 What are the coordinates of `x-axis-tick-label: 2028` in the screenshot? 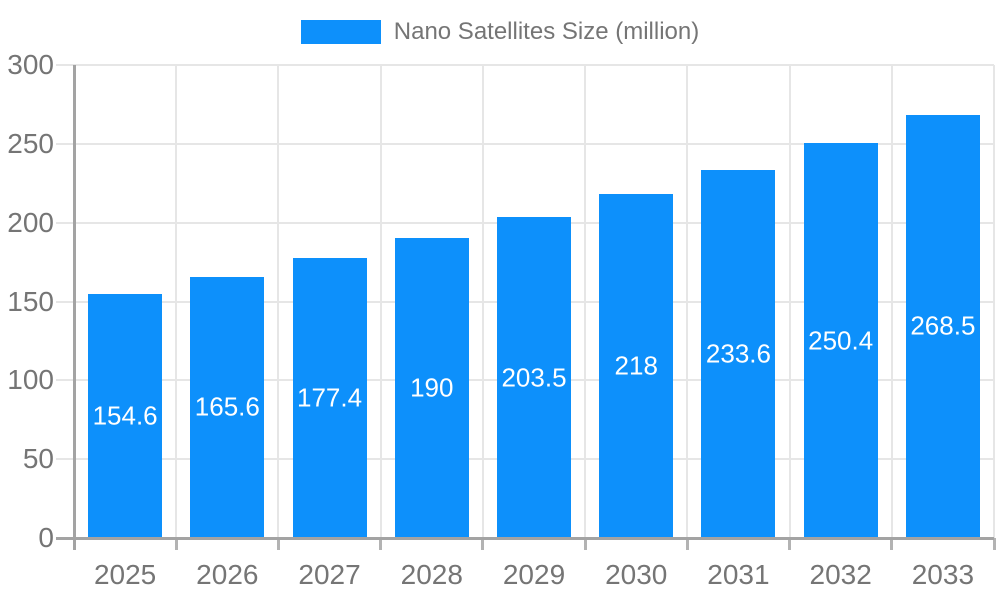 It's located at (431, 574).